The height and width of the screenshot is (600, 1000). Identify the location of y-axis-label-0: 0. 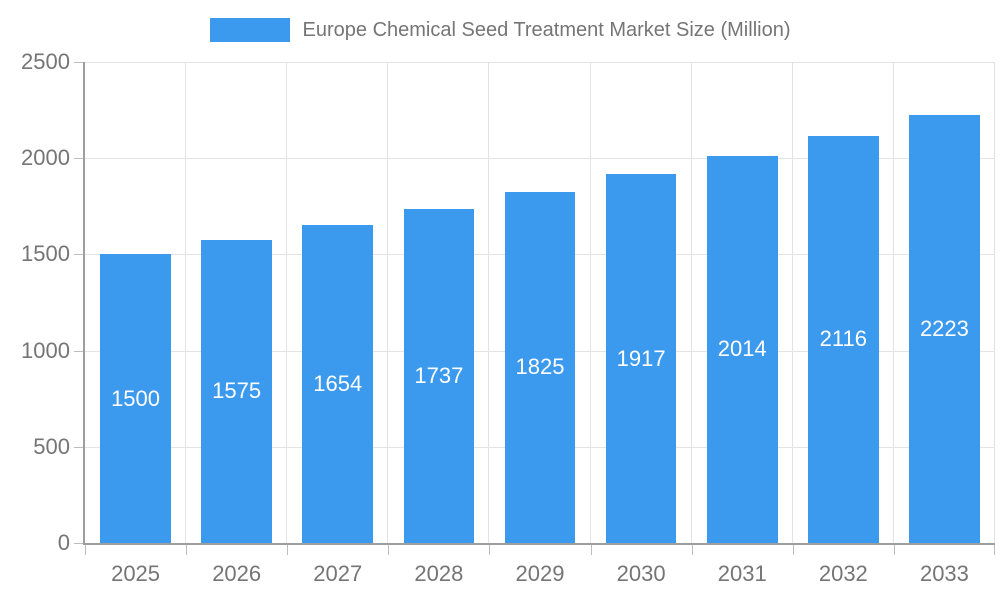
(63, 542).